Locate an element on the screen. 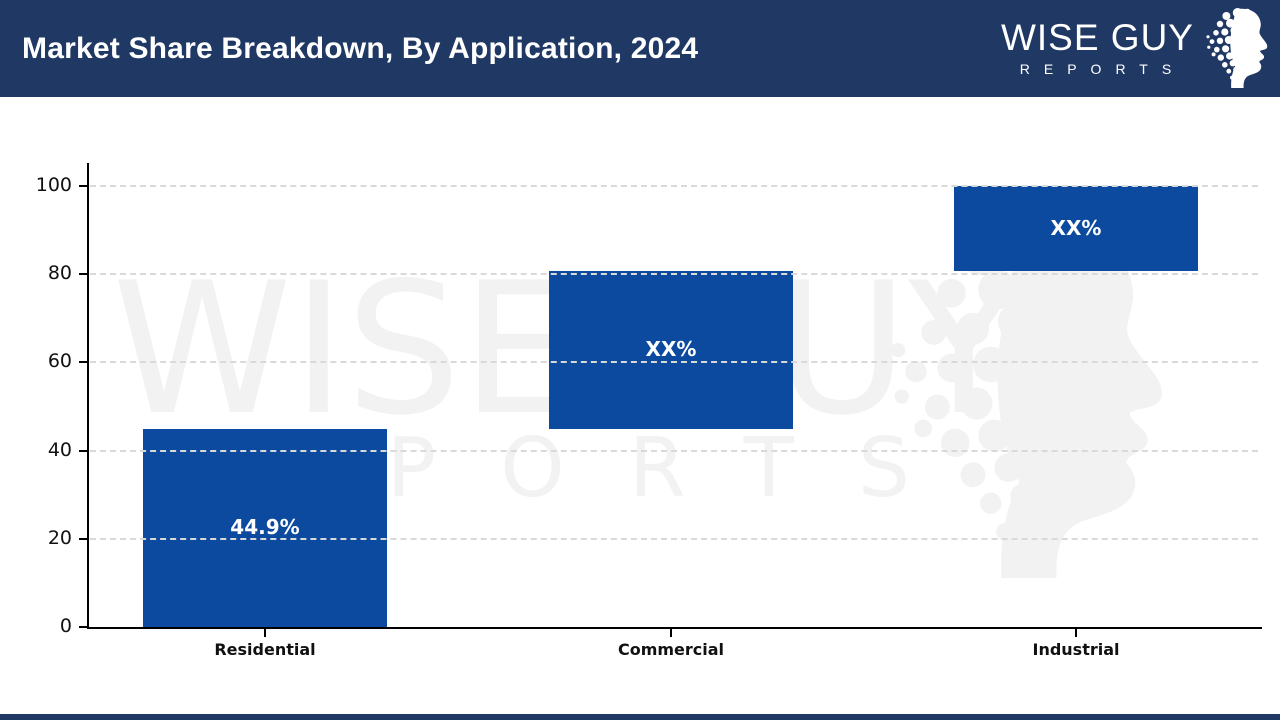  y-tick-label-80: 80 is located at coordinates (59, 273).